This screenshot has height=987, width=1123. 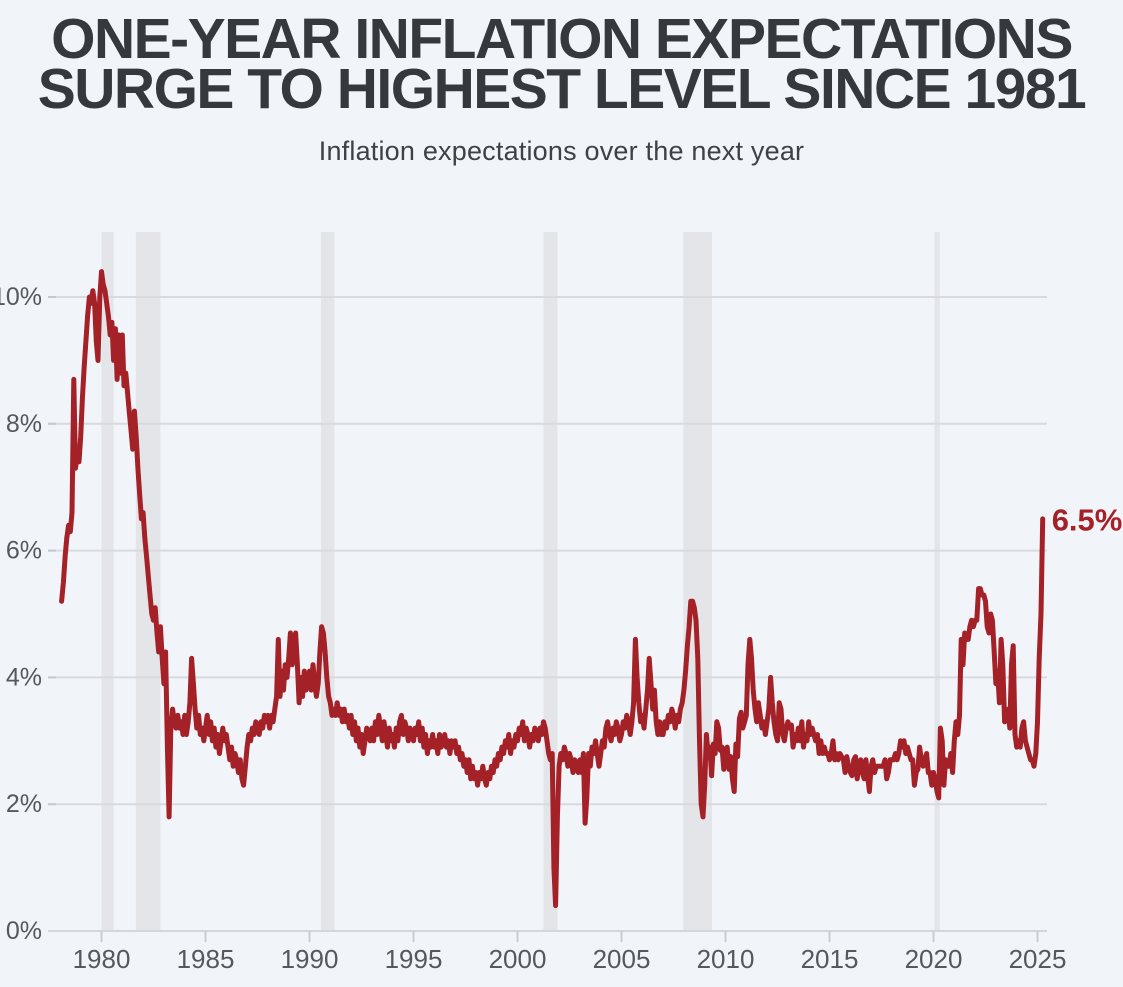 What do you see at coordinates (24, 677) in the screenshot?
I see `y-axis-label: 4%` at bounding box center [24, 677].